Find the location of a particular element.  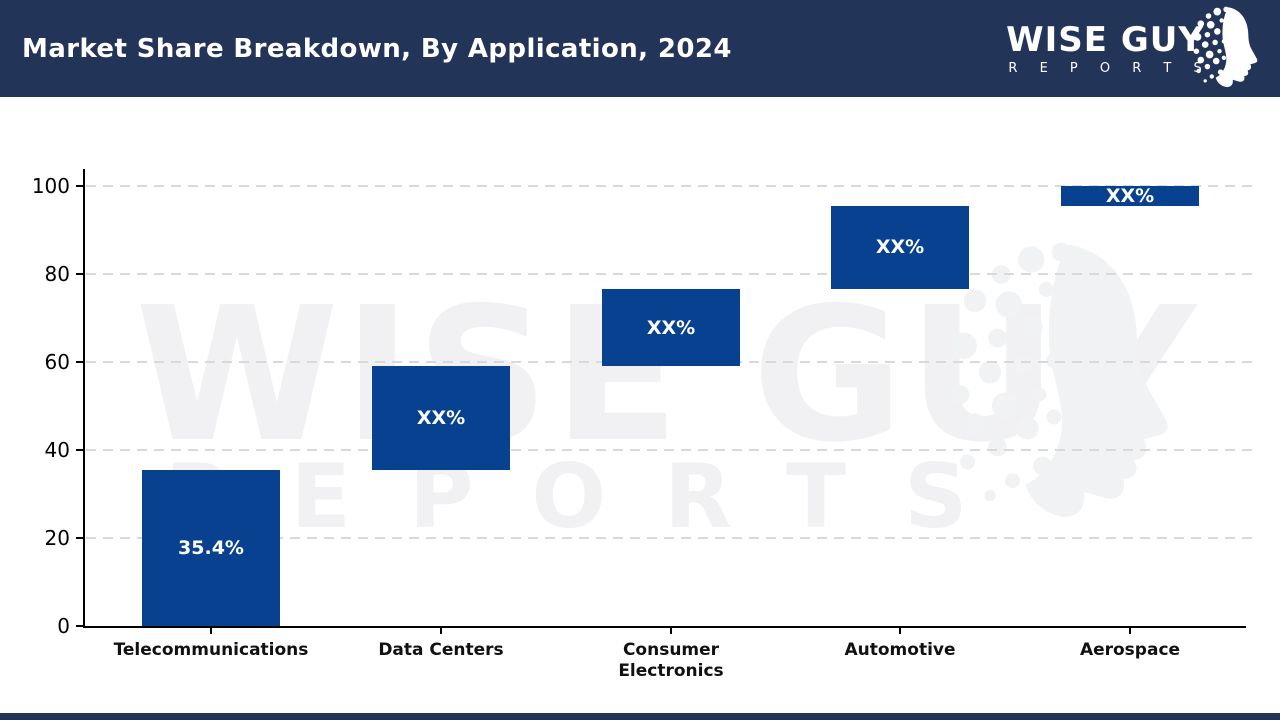

brand-name: WISE GUY is located at coordinates (1105, 39).